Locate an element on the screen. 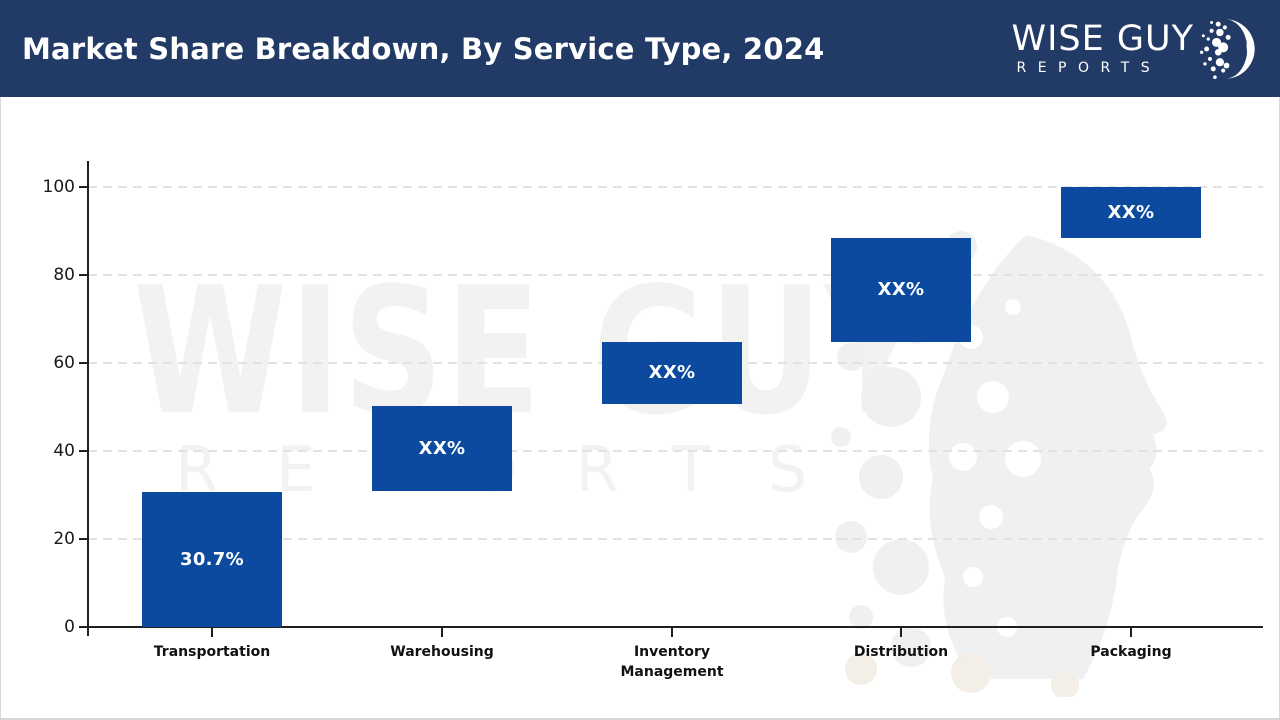 Image resolution: width=1280 pixels, height=720 pixels. logo-brand-text: WISE GUY is located at coordinates (1102, 38).